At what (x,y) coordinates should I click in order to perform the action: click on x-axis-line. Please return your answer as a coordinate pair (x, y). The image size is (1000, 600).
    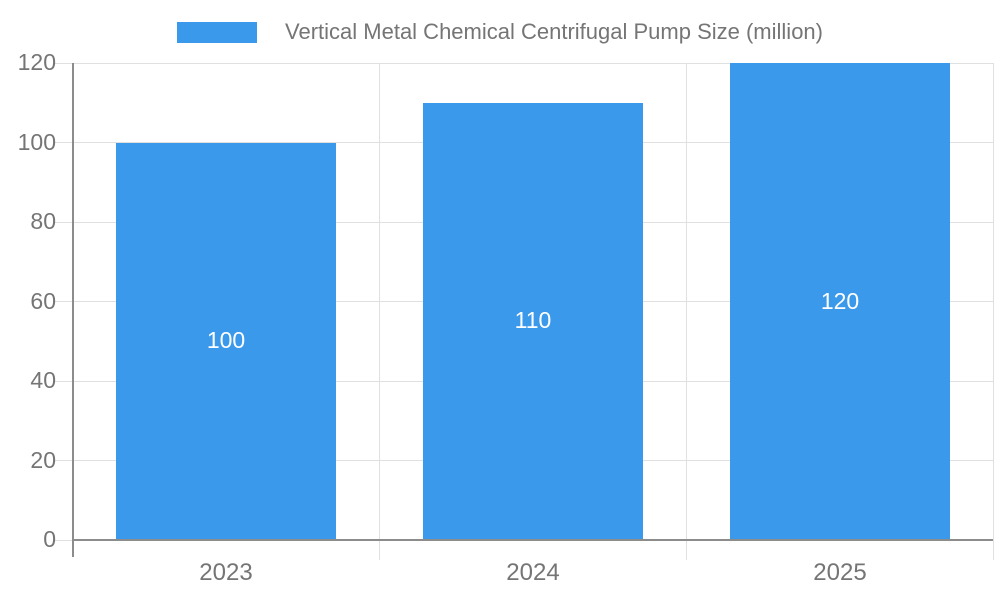
    Looking at the image, I should click on (533, 540).